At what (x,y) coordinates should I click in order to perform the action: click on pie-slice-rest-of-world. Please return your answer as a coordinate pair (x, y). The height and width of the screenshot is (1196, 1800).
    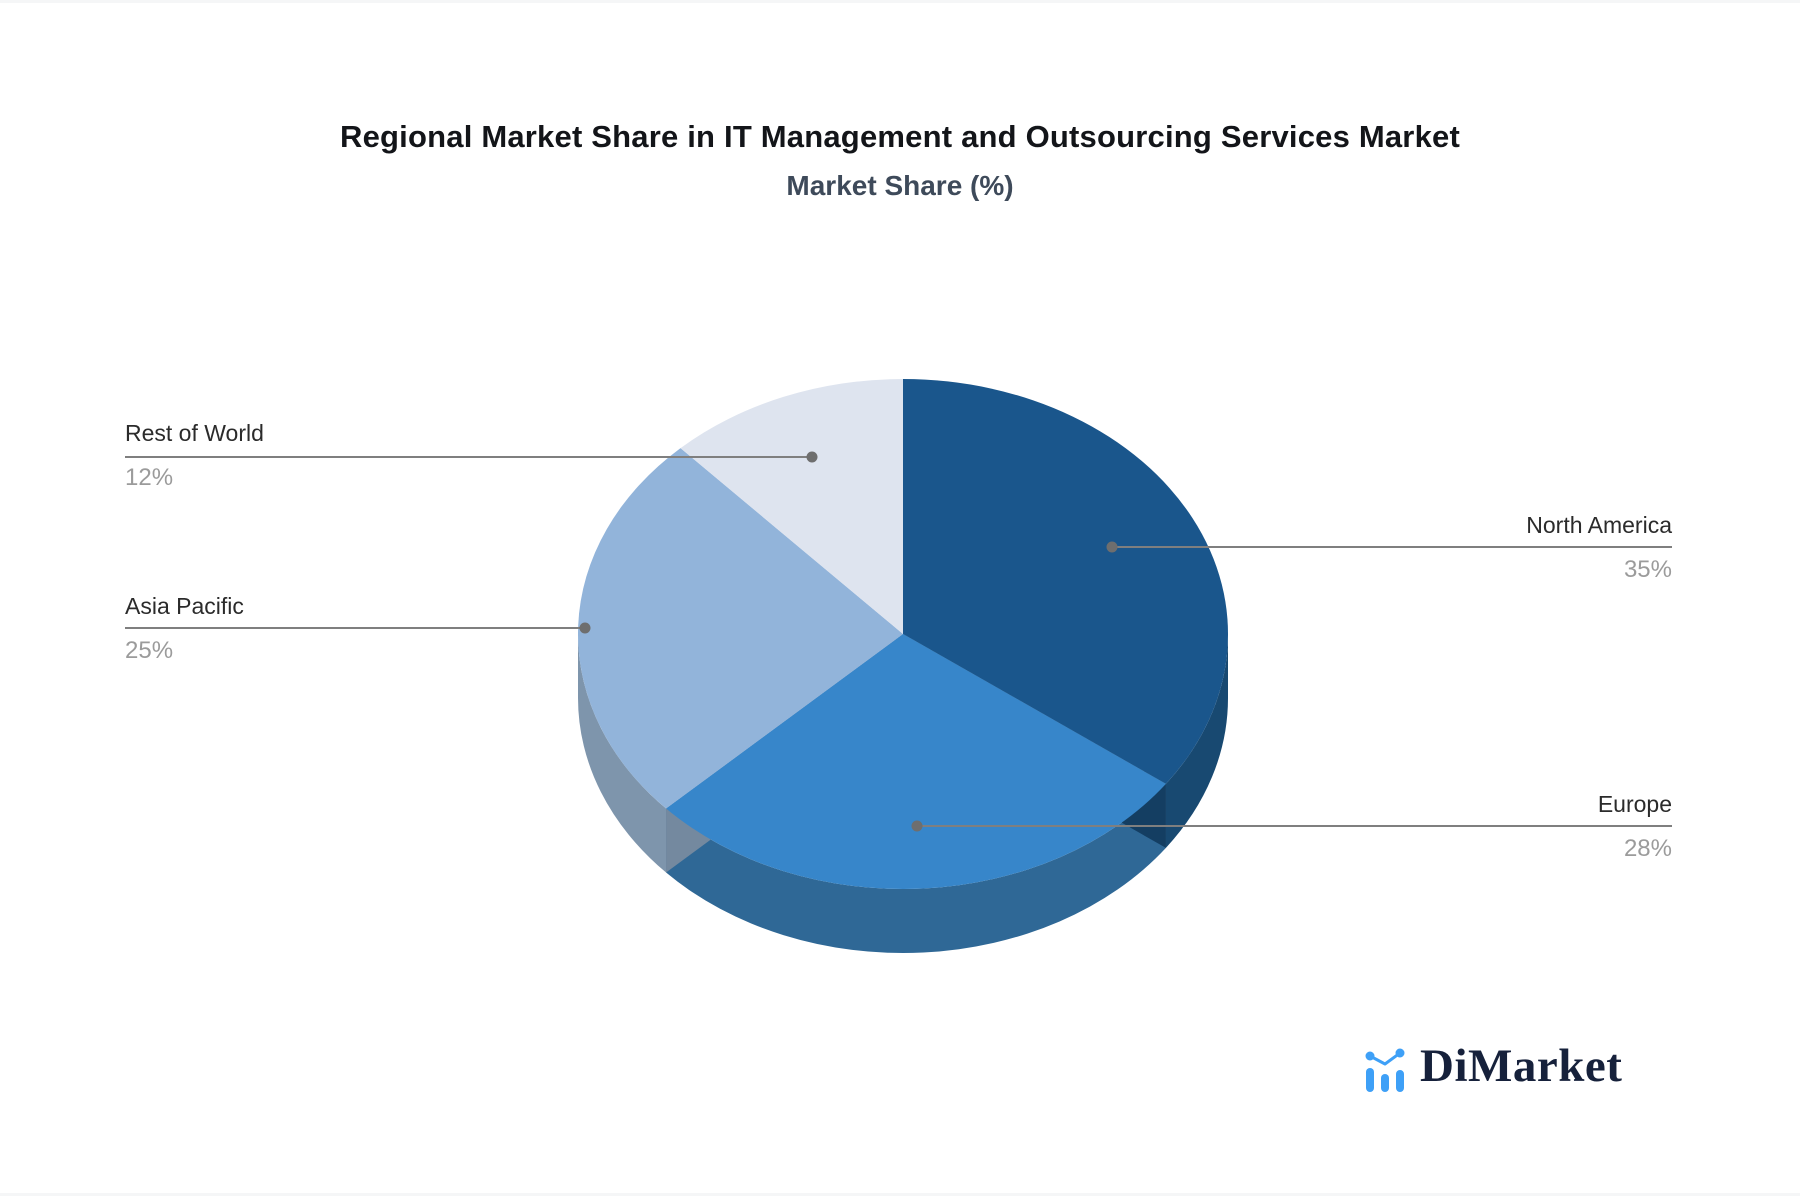
    Looking at the image, I should click on (791, 506).